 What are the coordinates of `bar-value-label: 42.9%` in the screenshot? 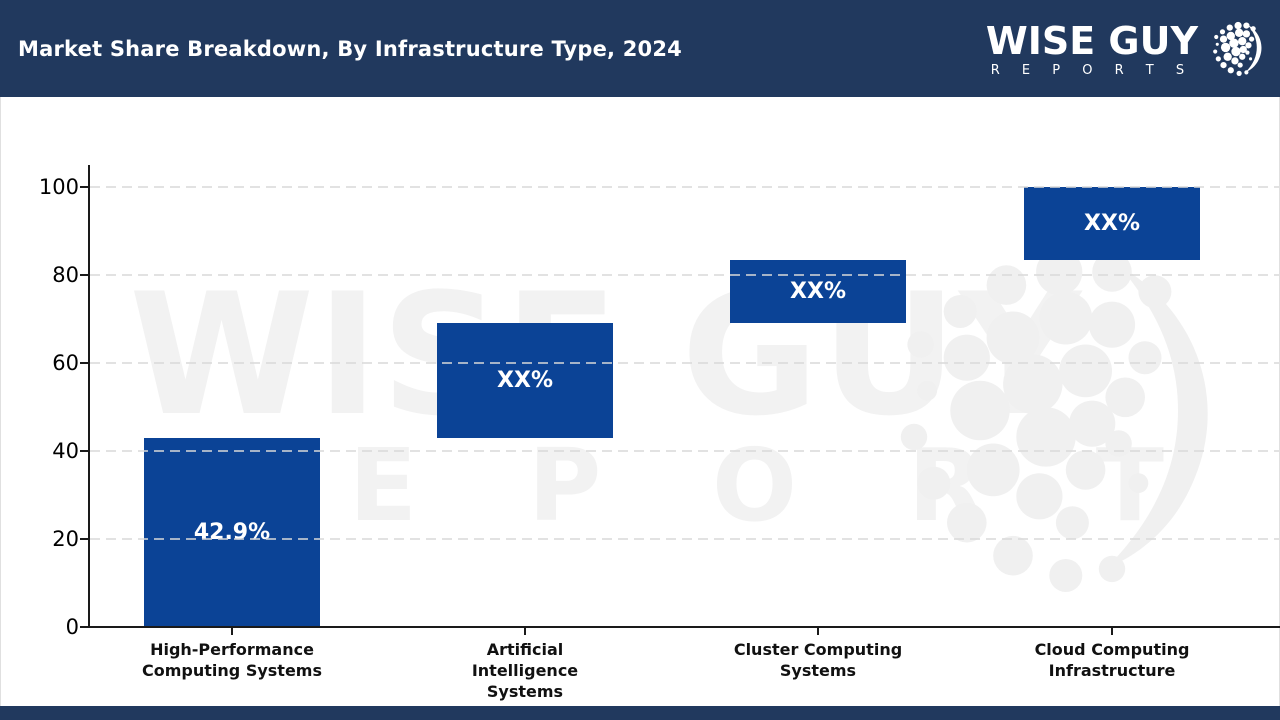 It's located at (232, 533).